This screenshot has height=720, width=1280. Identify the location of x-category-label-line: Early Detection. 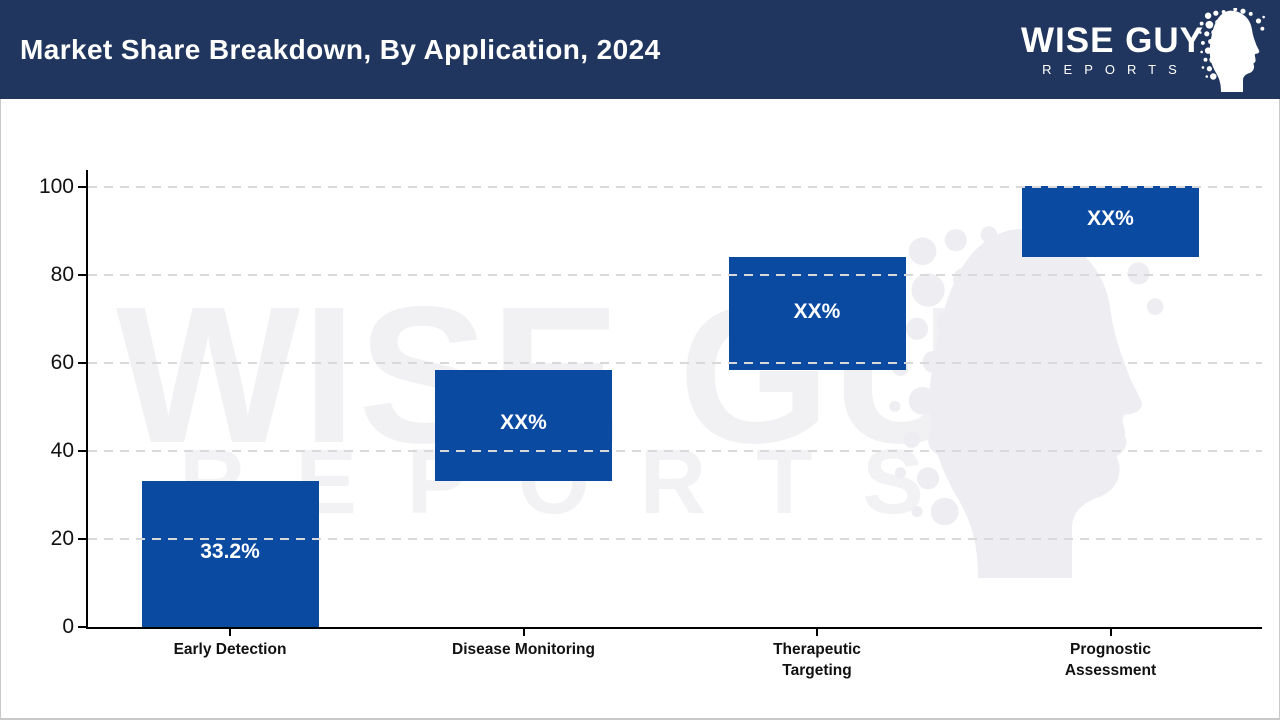
(230, 649).